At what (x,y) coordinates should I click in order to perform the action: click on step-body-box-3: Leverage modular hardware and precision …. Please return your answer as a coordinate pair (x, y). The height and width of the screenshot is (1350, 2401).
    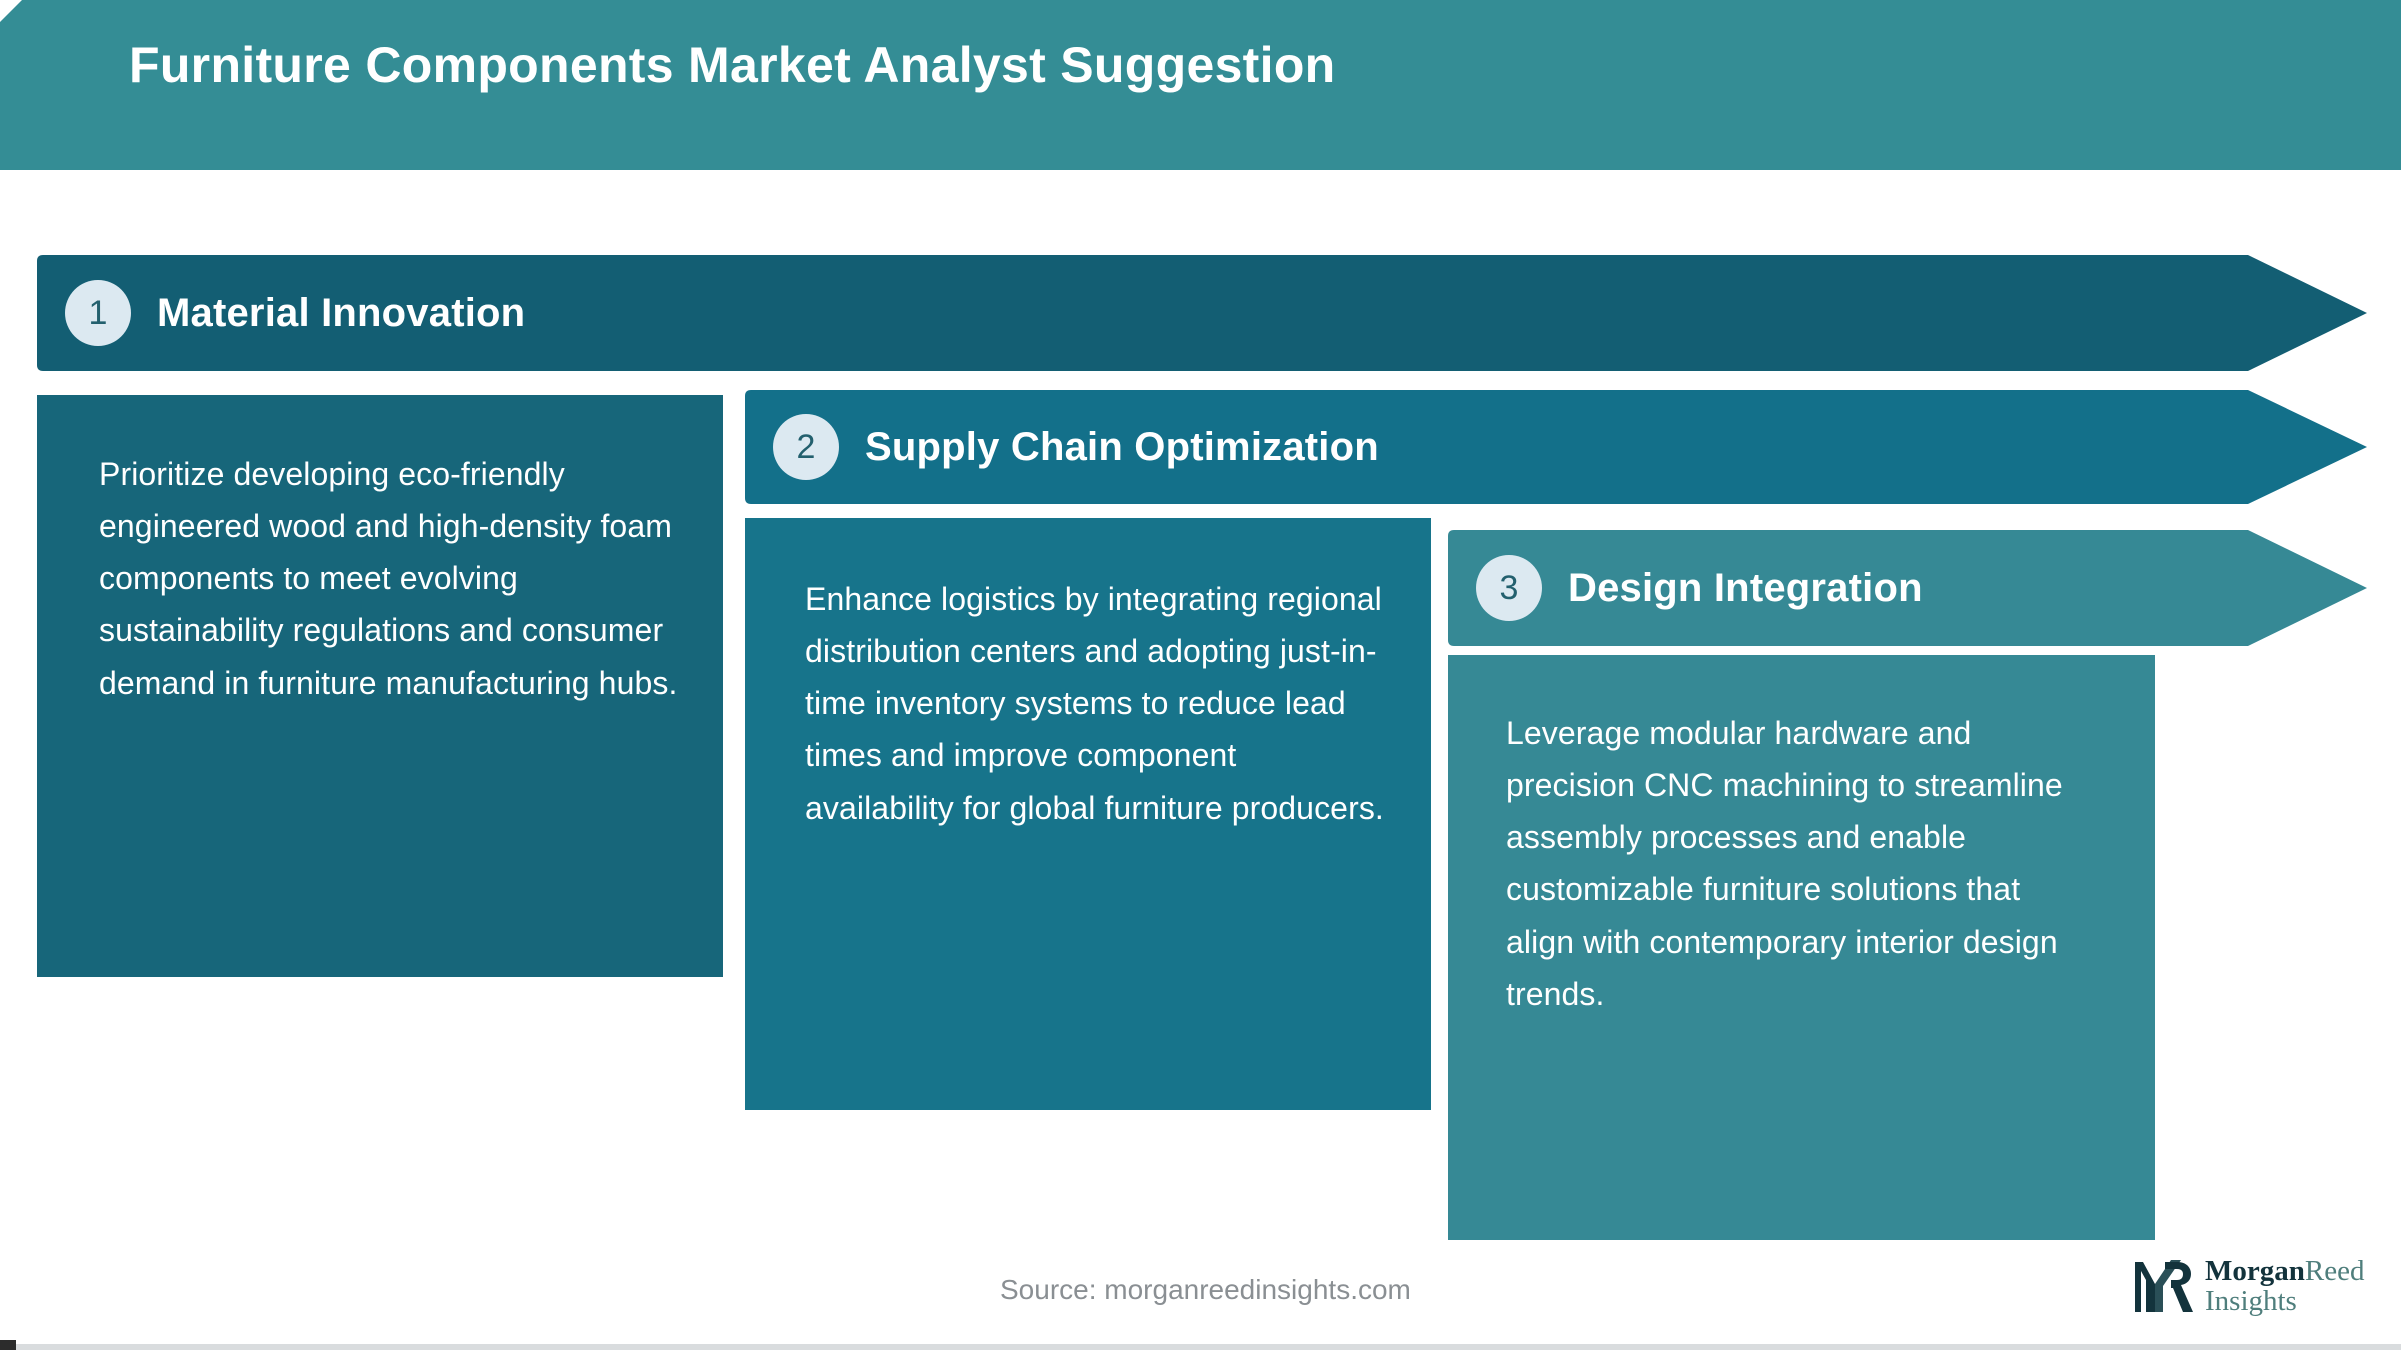
    Looking at the image, I should click on (1801, 947).